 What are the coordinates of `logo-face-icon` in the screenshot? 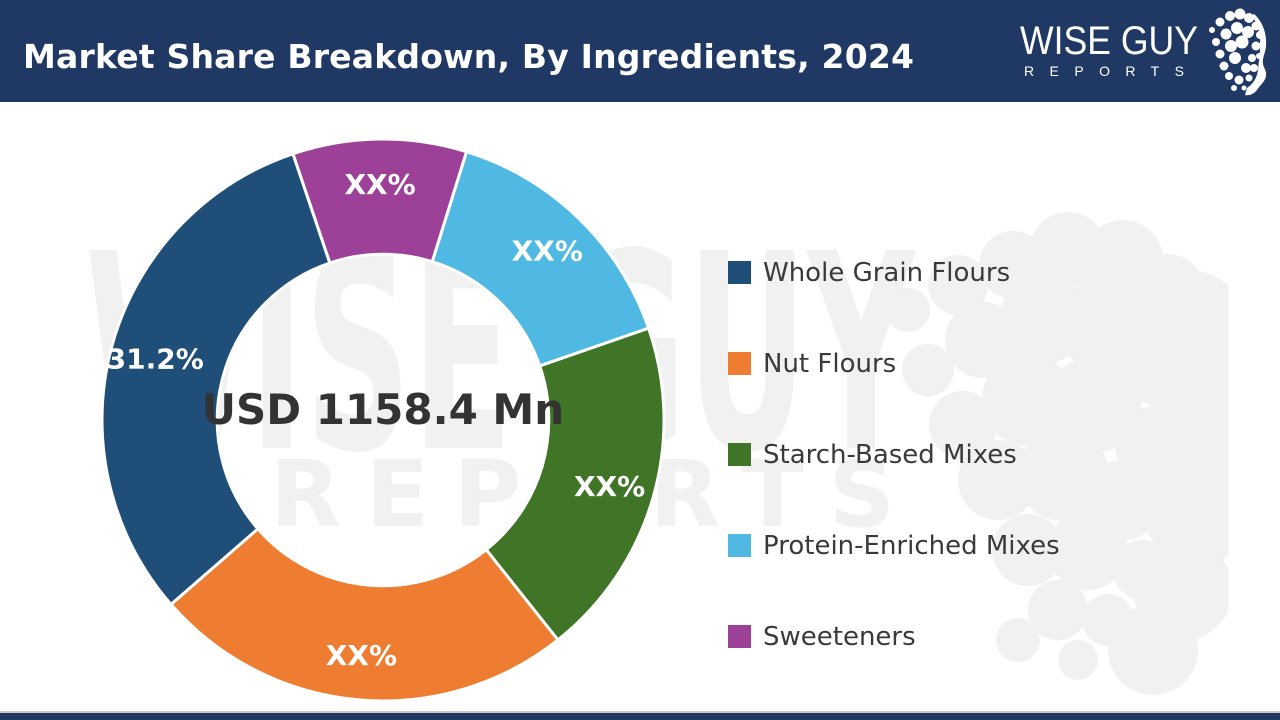 It's located at (1238, 52).